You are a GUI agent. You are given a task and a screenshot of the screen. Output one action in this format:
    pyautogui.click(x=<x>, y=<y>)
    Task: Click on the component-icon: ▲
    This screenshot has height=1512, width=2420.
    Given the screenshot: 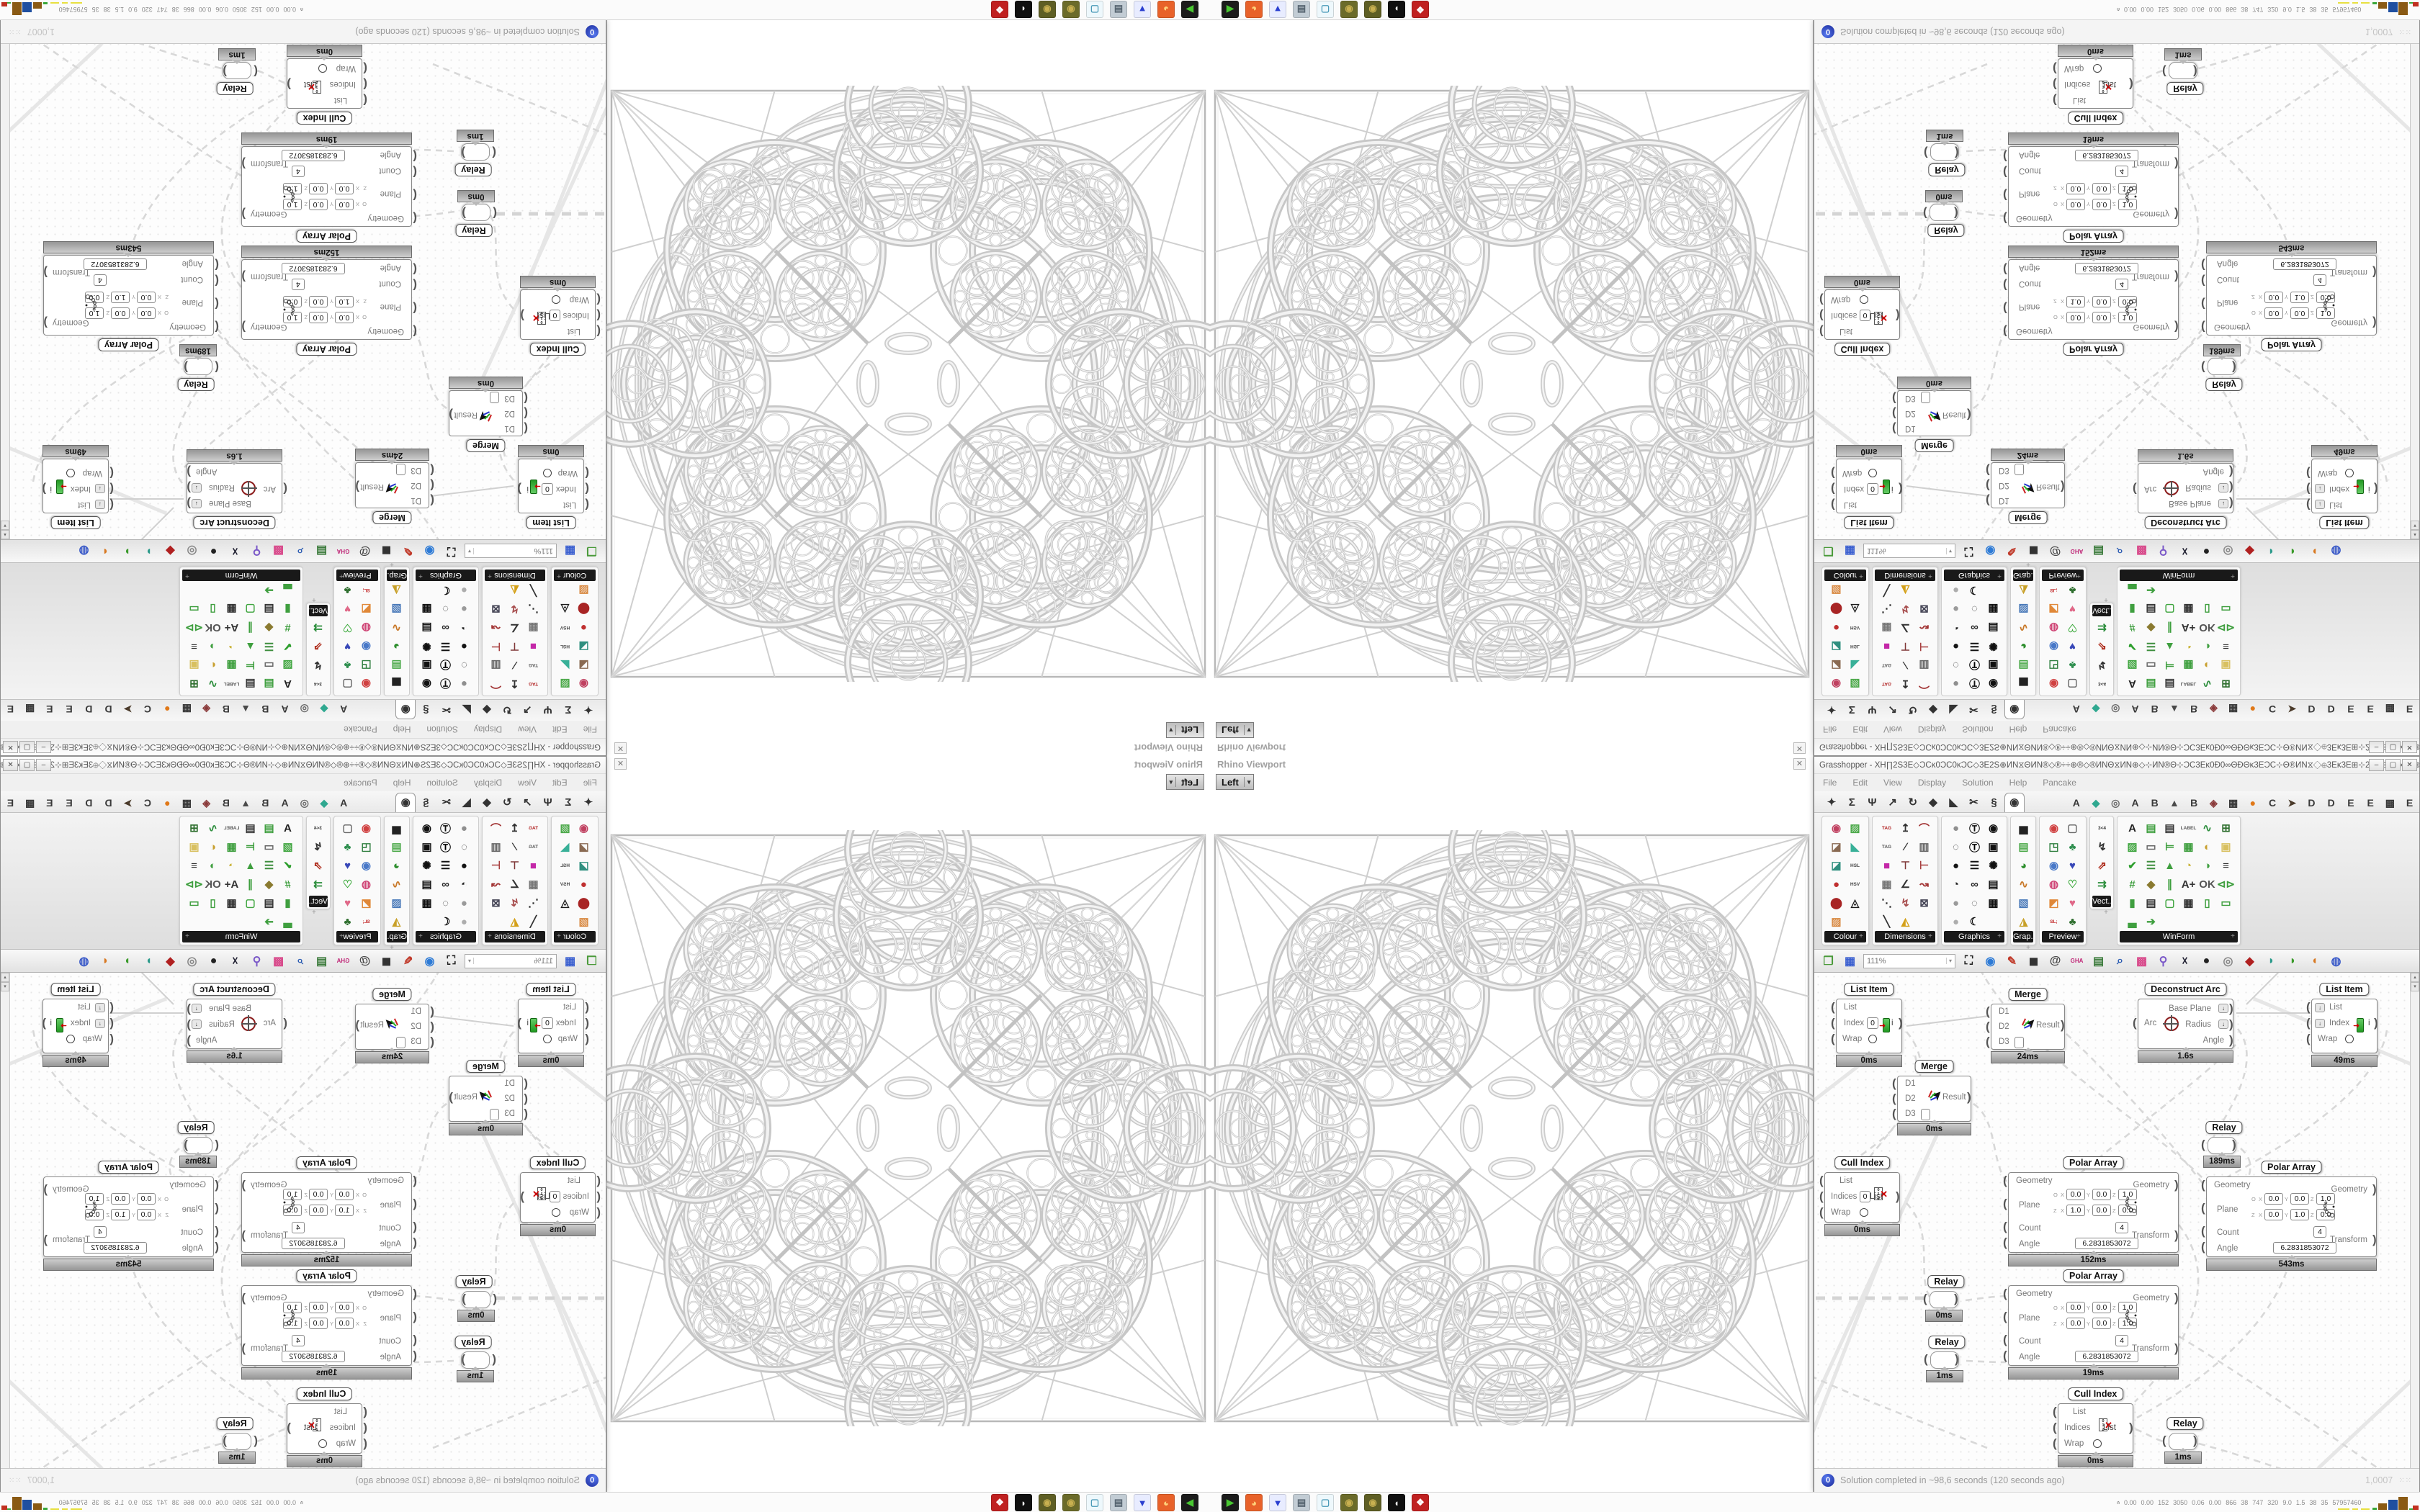 What is the action you would take?
    pyautogui.click(x=2169, y=865)
    